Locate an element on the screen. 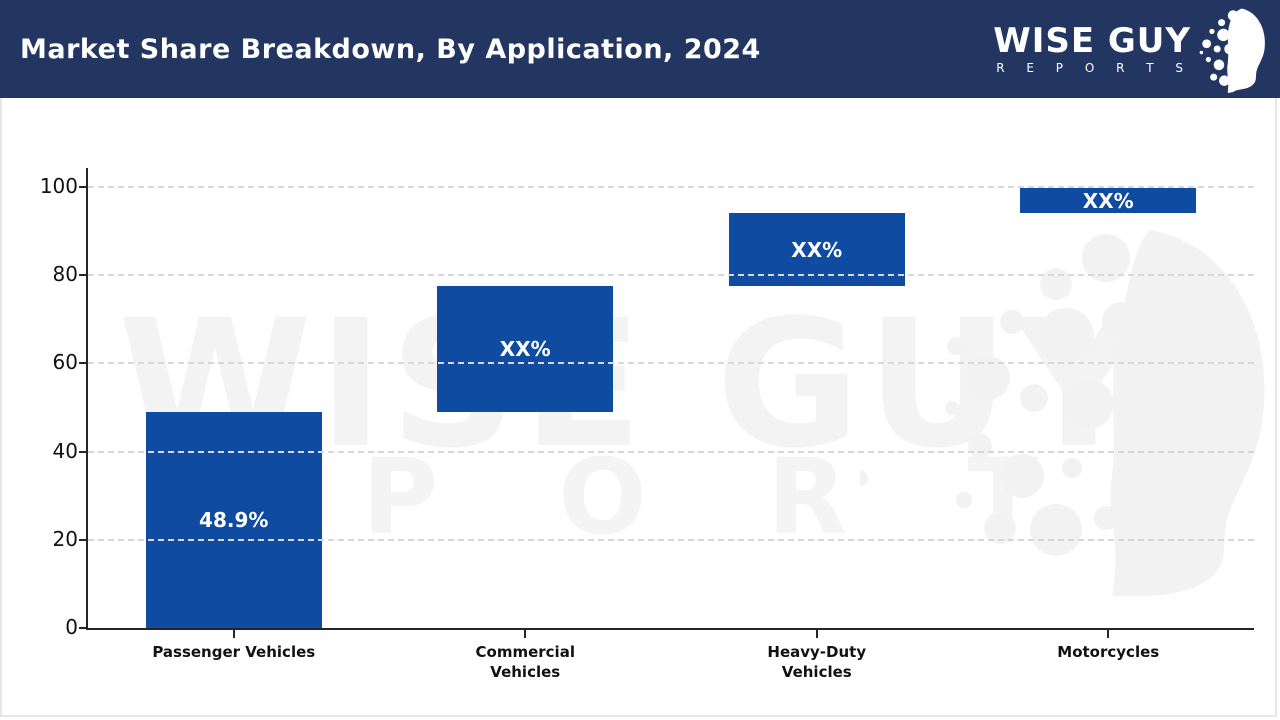 The width and height of the screenshot is (1280, 720). brand-logo: WISE GUY R E P O R T S is located at coordinates (1136, 49).